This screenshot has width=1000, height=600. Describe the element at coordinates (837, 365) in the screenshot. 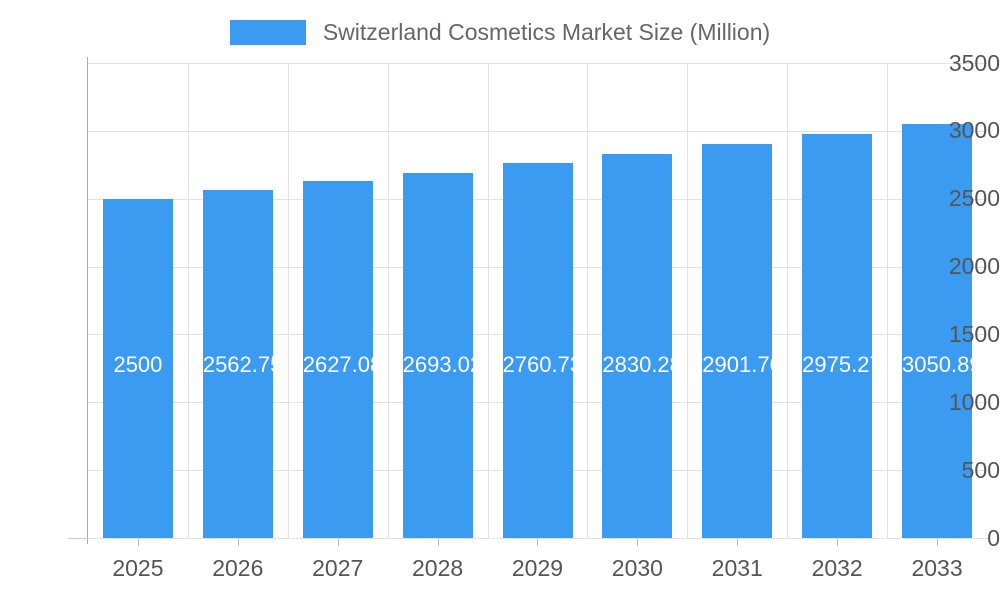

I see `bar-value-label: 2975.27` at that location.